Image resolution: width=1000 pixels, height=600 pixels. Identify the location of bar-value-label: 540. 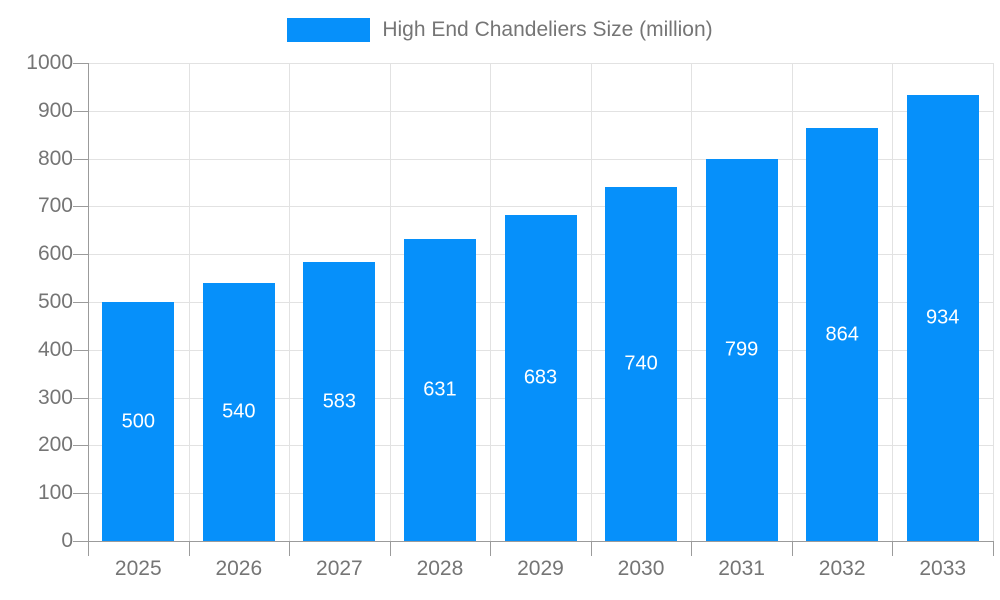
(239, 411).